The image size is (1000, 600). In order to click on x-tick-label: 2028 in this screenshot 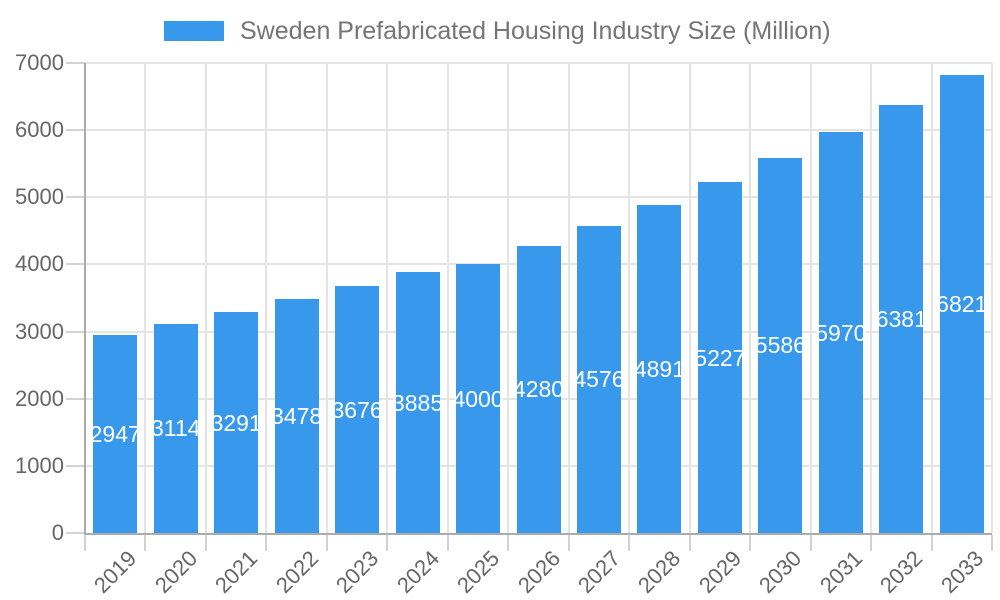, I will do `click(659, 571)`.